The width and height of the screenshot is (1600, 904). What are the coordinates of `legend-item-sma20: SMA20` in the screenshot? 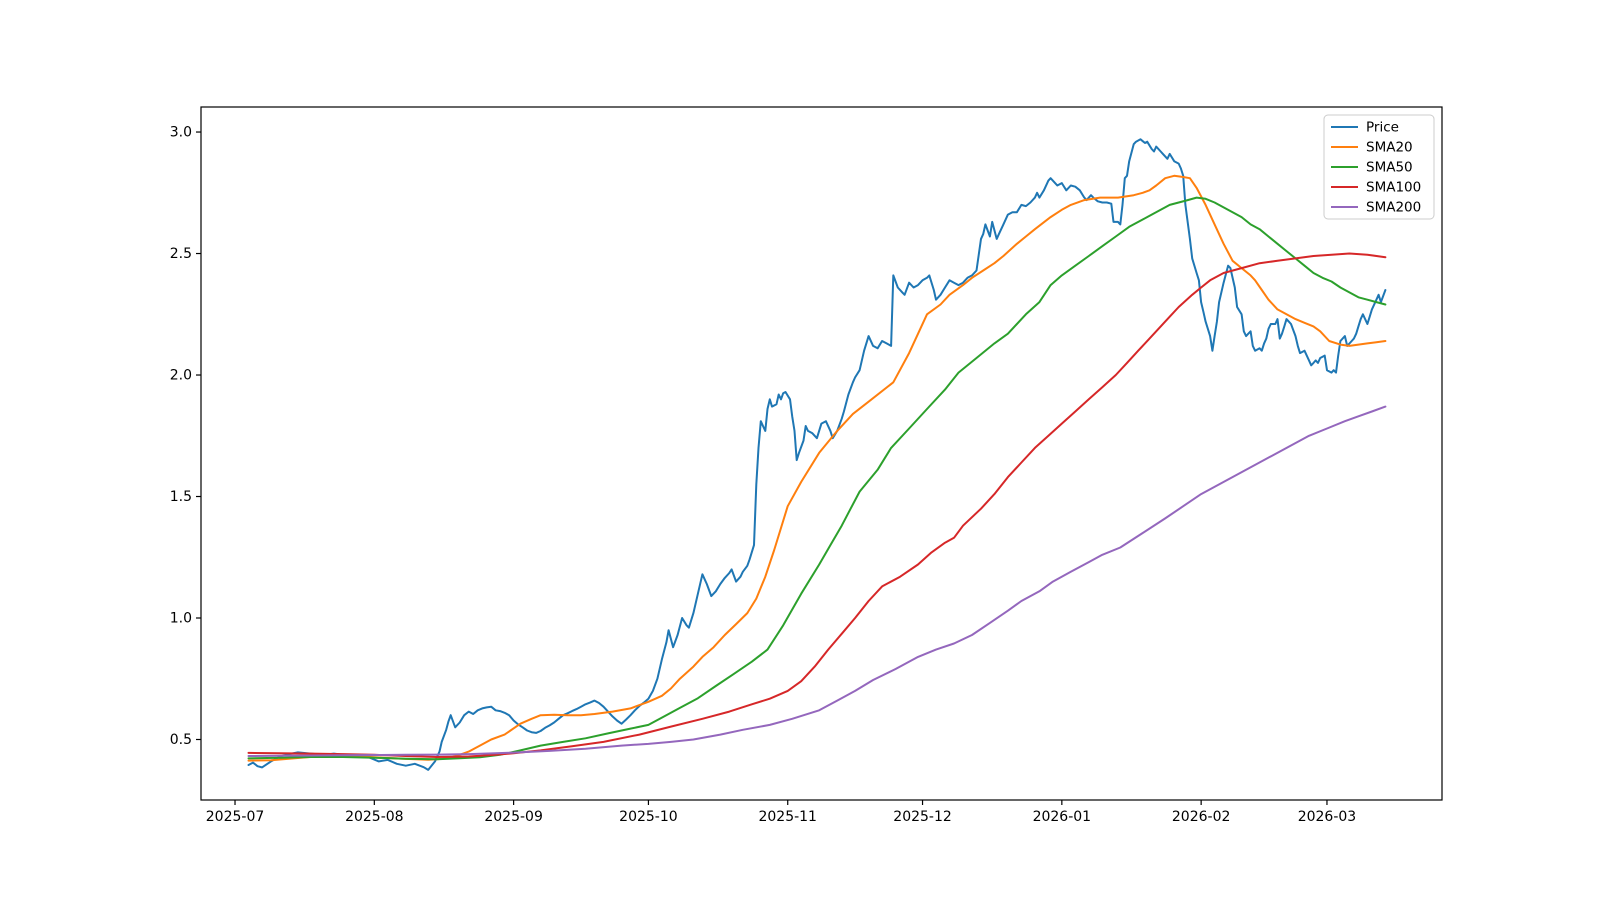 It's located at (1372, 148).